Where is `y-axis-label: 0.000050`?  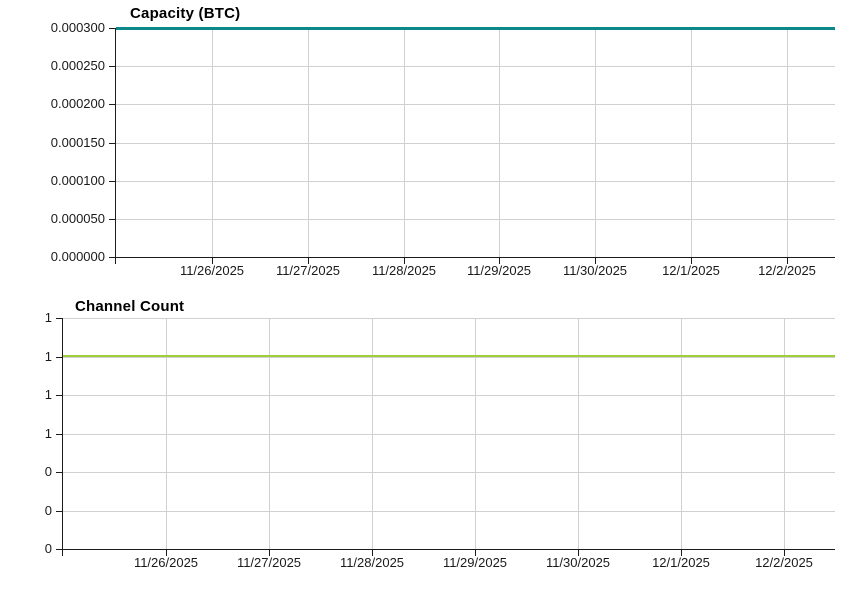
y-axis-label: 0.000050 is located at coordinates (77, 218).